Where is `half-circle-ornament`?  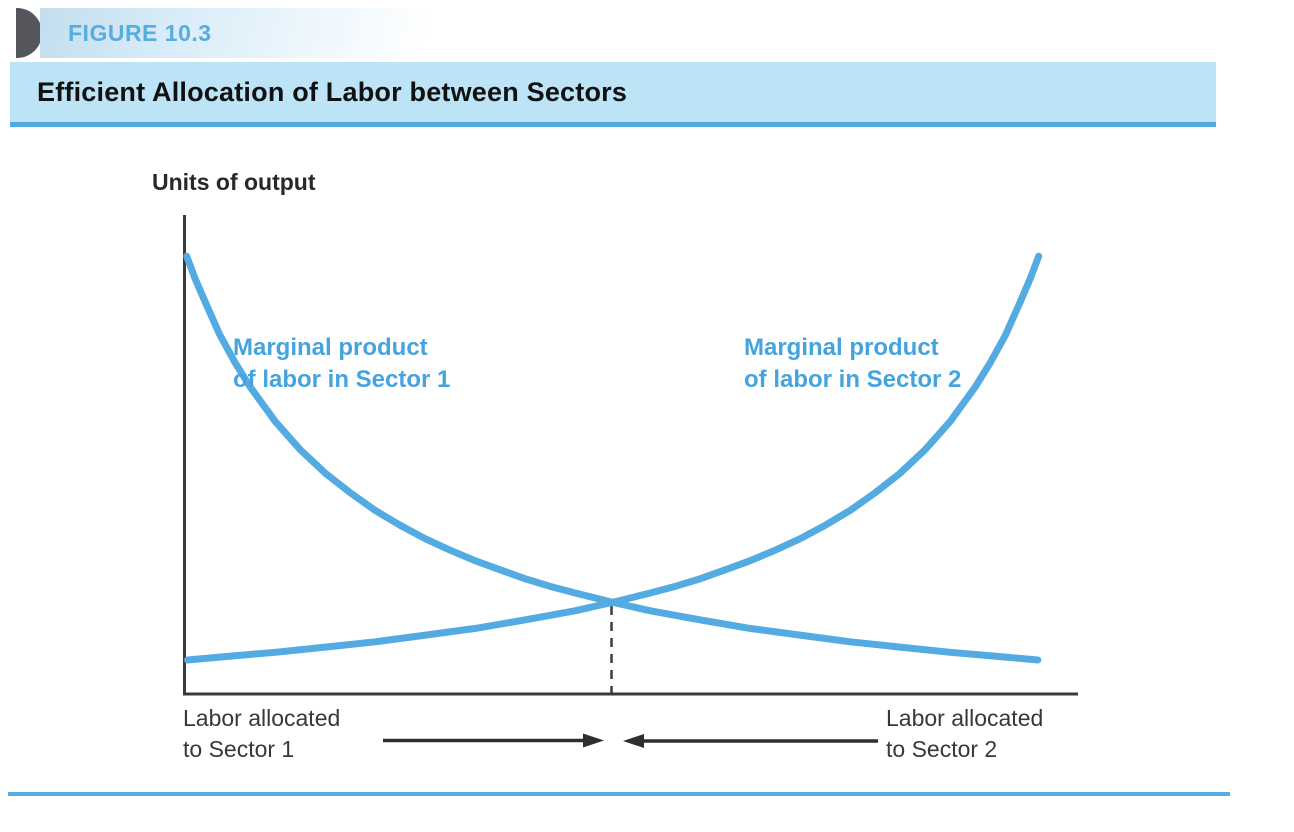 half-circle-ornament is located at coordinates (29, 33).